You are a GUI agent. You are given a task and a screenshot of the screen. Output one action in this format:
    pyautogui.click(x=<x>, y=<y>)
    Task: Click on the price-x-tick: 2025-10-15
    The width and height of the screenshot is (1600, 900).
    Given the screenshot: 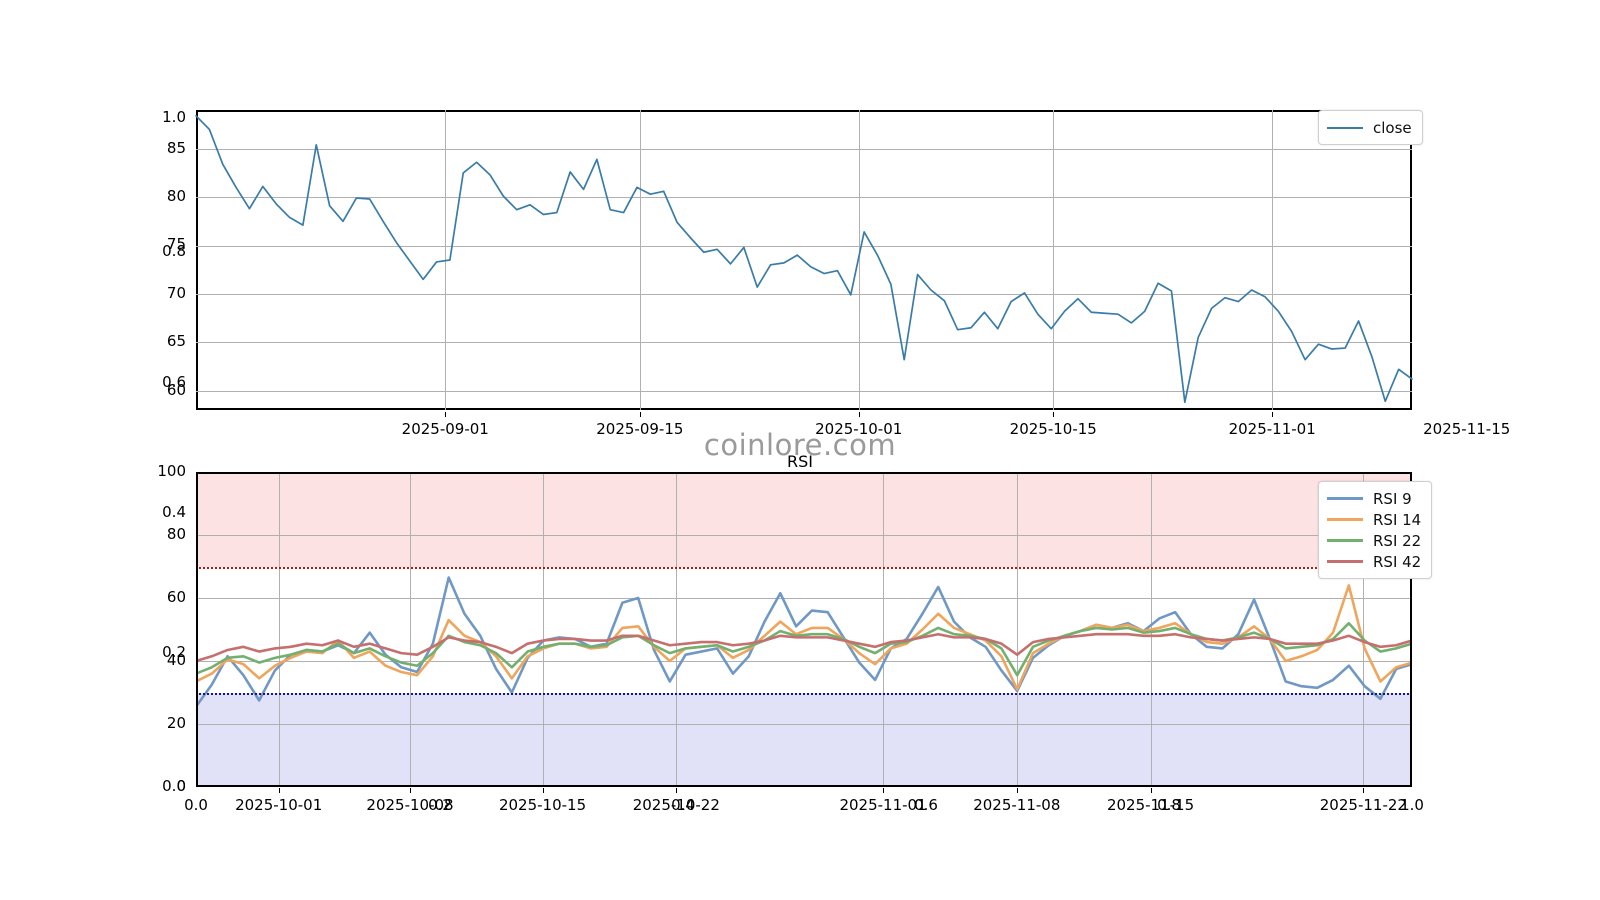 What is the action you would take?
    pyautogui.click(x=1053, y=429)
    